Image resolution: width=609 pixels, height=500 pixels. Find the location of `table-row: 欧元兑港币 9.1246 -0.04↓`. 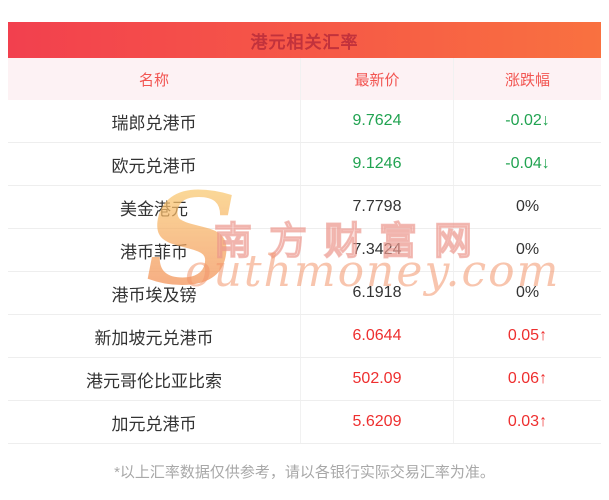

table-row: 欧元兑港币 9.1246 -0.04↓ is located at coordinates (304, 164).